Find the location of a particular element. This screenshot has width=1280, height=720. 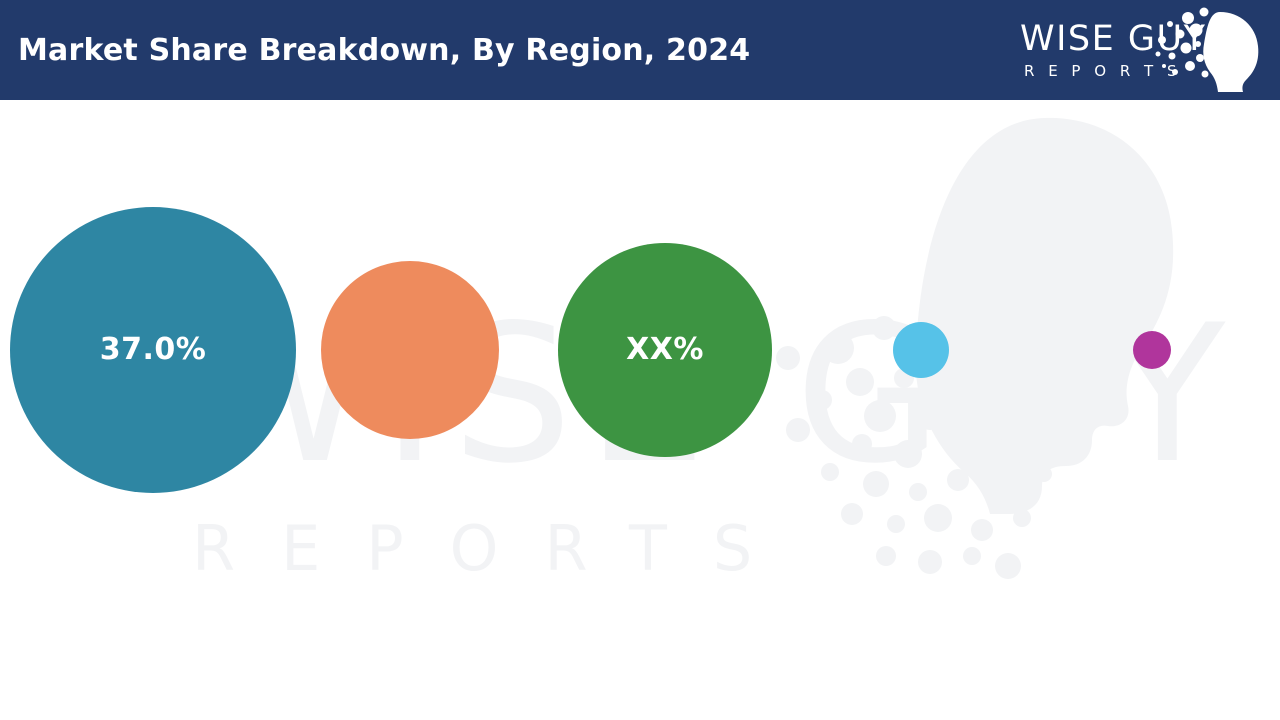

bubble-mea is located at coordinates (1152, 350).